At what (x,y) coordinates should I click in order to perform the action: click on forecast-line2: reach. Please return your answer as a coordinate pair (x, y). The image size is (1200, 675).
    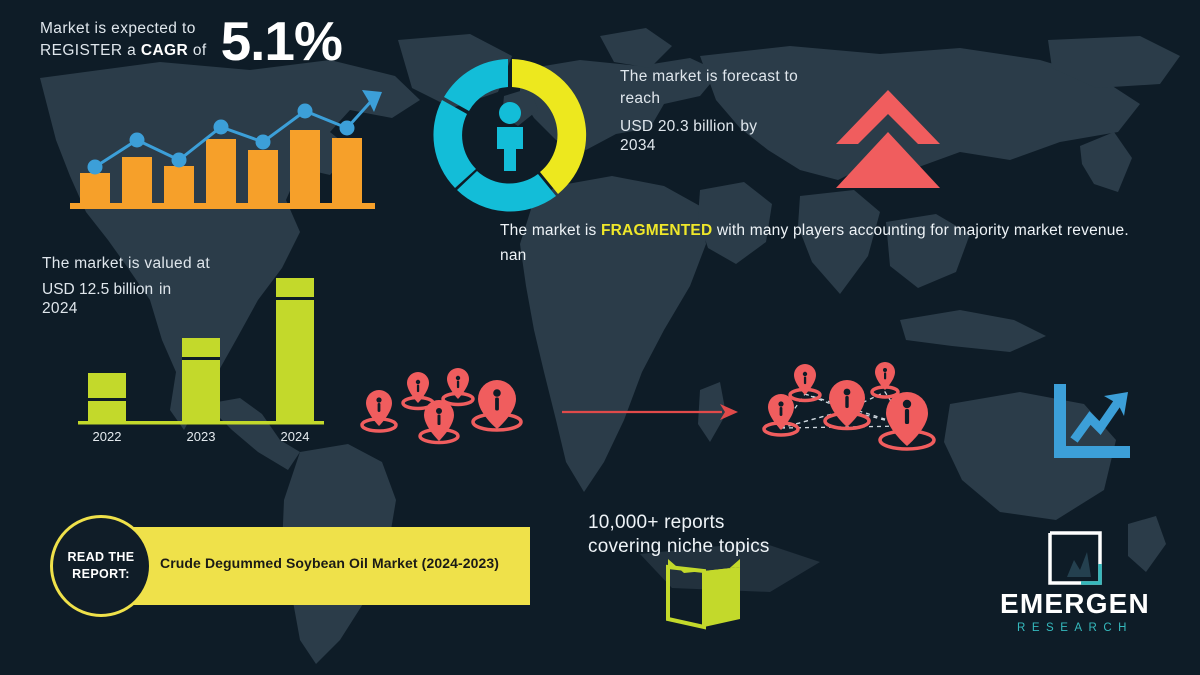
    Looking at the image, I should click on (640, 98).